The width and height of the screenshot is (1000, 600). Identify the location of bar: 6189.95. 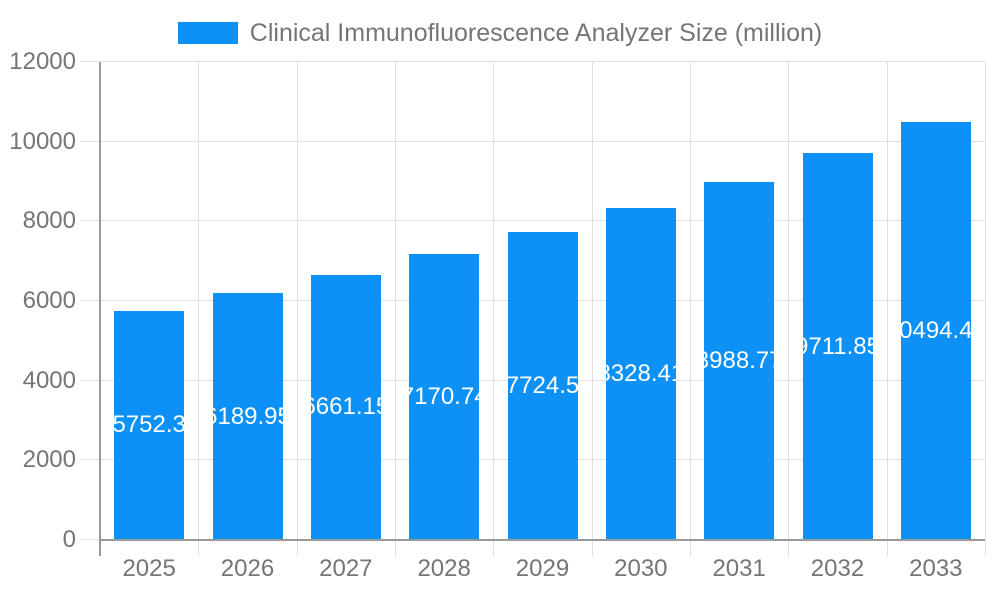
(247, 416).